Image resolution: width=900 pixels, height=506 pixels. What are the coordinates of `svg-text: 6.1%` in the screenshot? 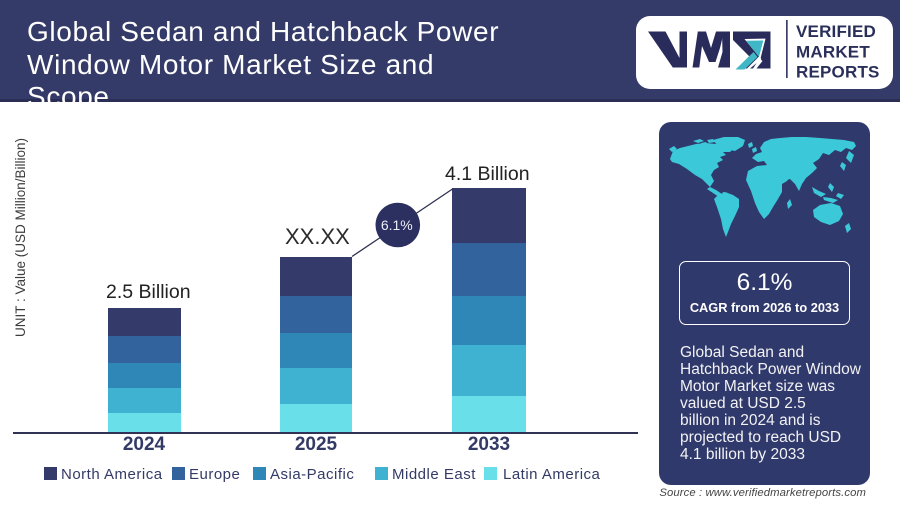 It's located at (397, 225).